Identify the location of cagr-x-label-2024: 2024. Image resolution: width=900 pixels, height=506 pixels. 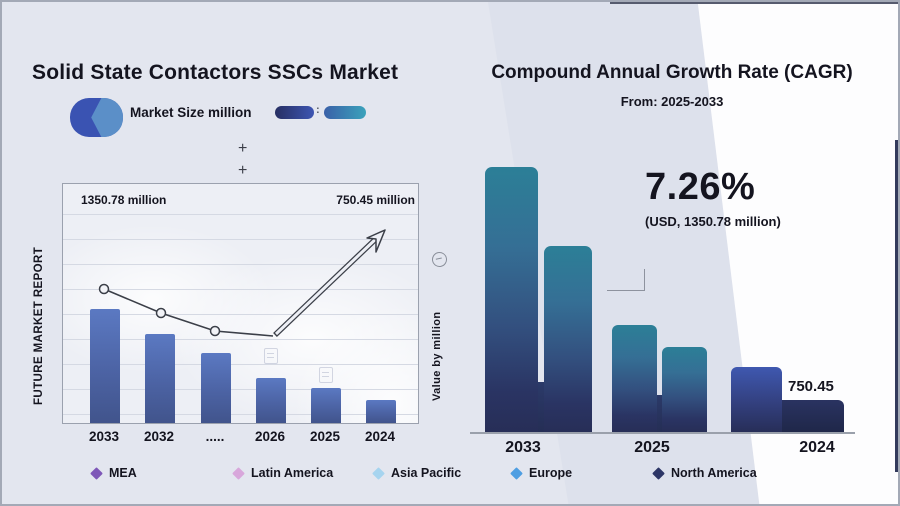
(817, 447).